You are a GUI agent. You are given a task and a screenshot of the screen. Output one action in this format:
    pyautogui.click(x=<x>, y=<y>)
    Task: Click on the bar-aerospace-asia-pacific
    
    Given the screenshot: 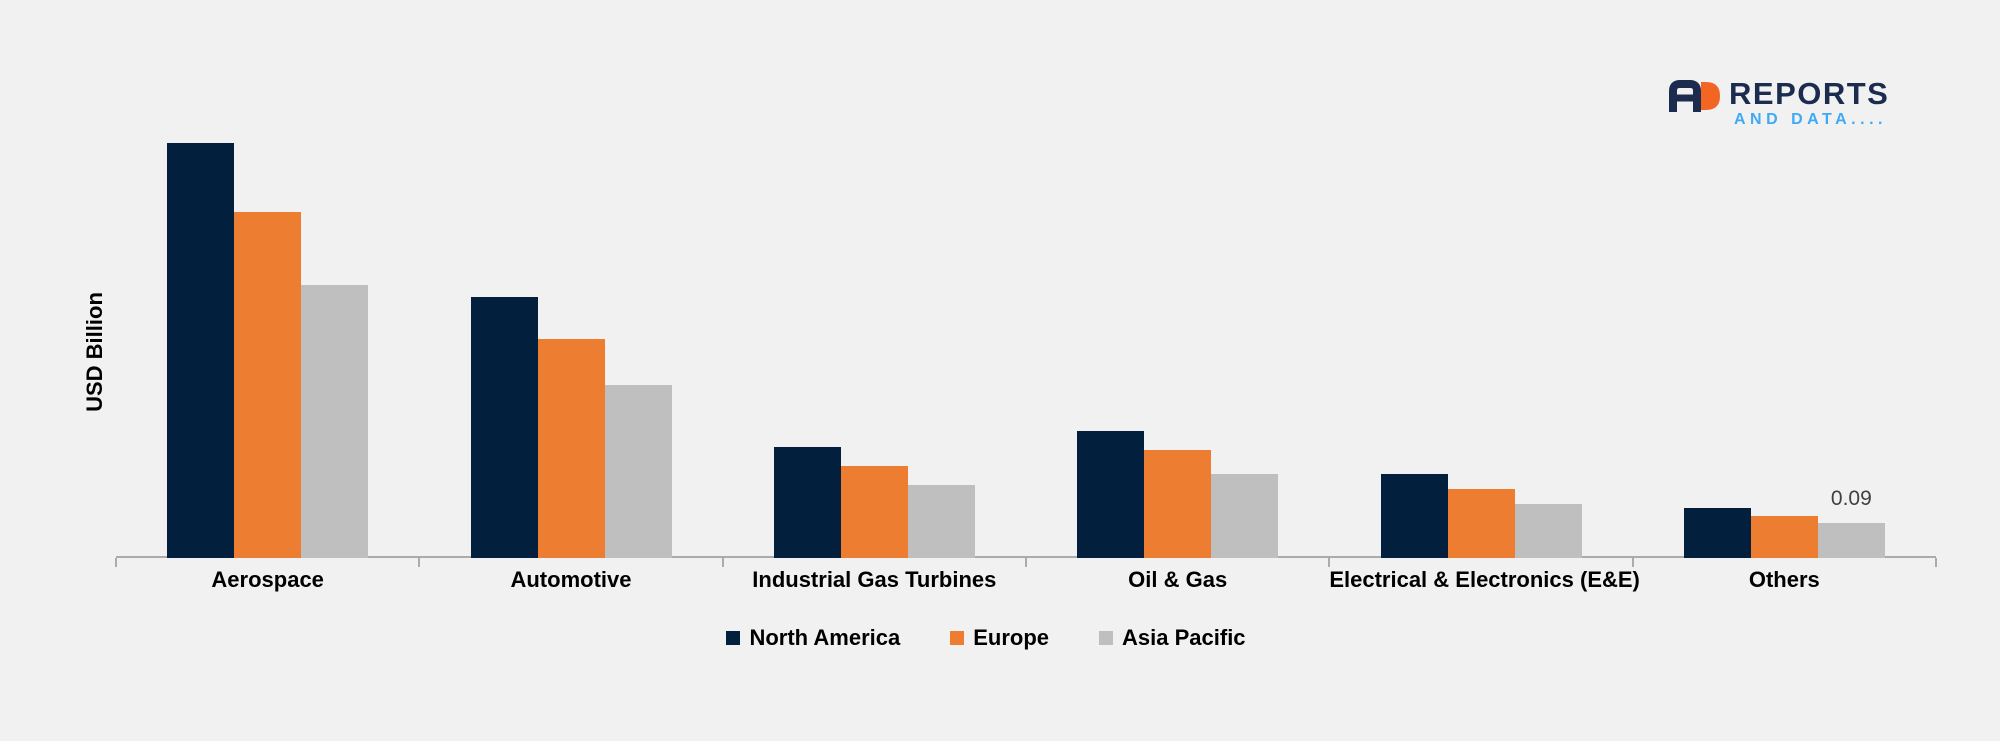 What is the action you would take?
    pyautogui.click(x=335, y=421)
    